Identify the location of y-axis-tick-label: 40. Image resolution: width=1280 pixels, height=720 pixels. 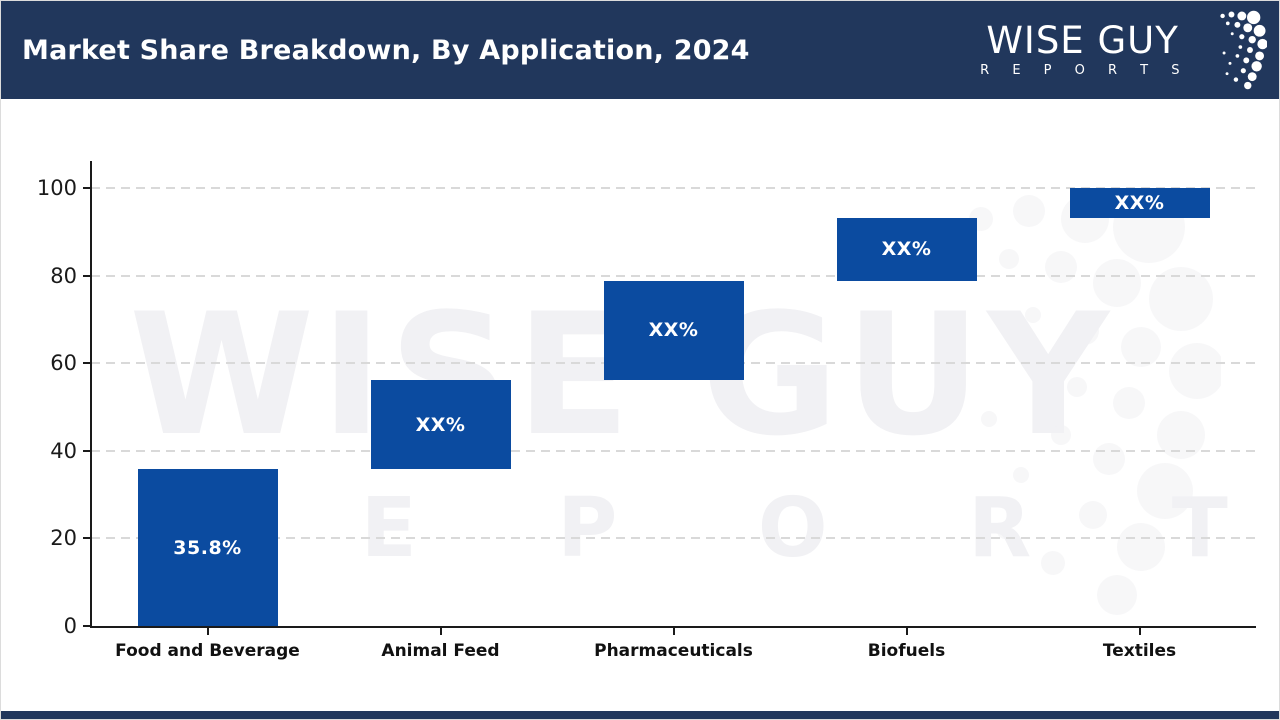
(63, 450).